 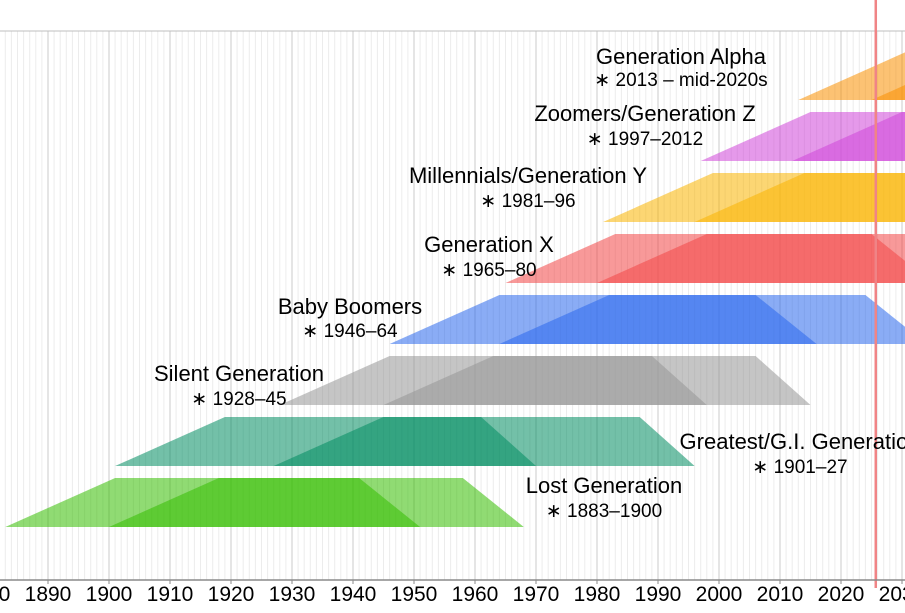 What do you see at coordinates (645, 139) in the screenshot?
I see `generation-years-label: ∗ 1997–2012` at bounding box center [645, 139].